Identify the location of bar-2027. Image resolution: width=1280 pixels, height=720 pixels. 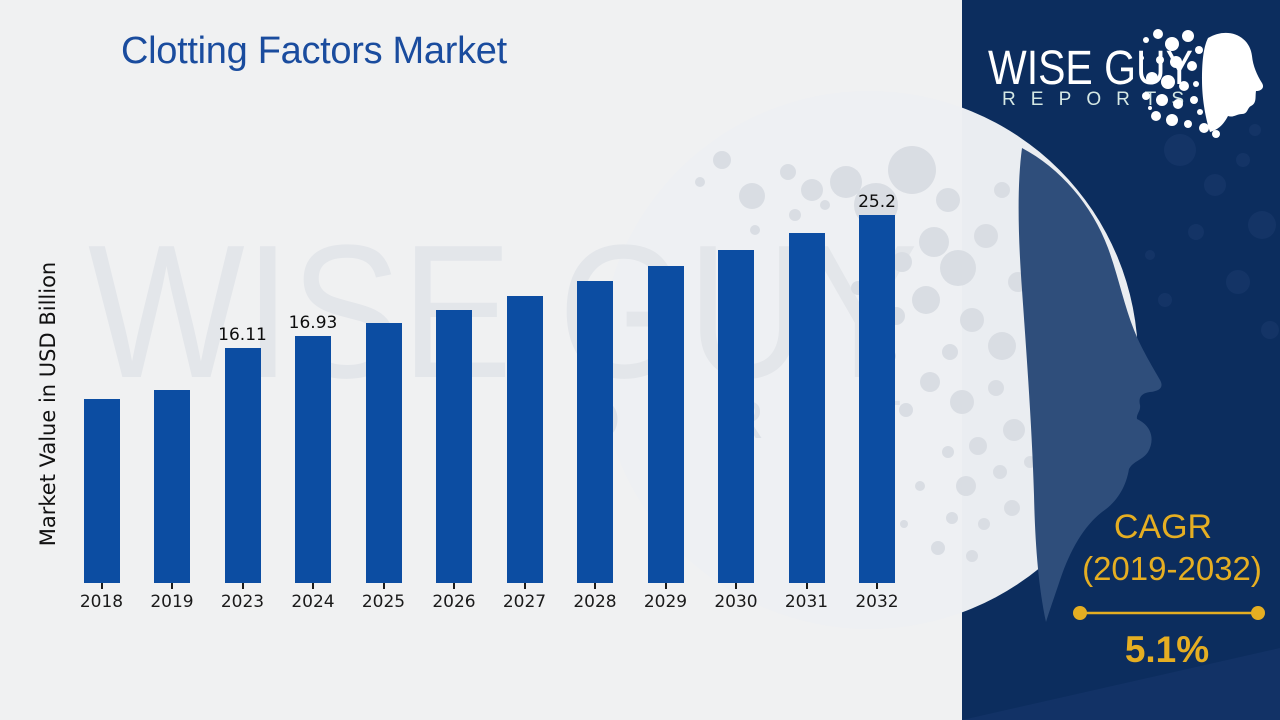
(524, 439).